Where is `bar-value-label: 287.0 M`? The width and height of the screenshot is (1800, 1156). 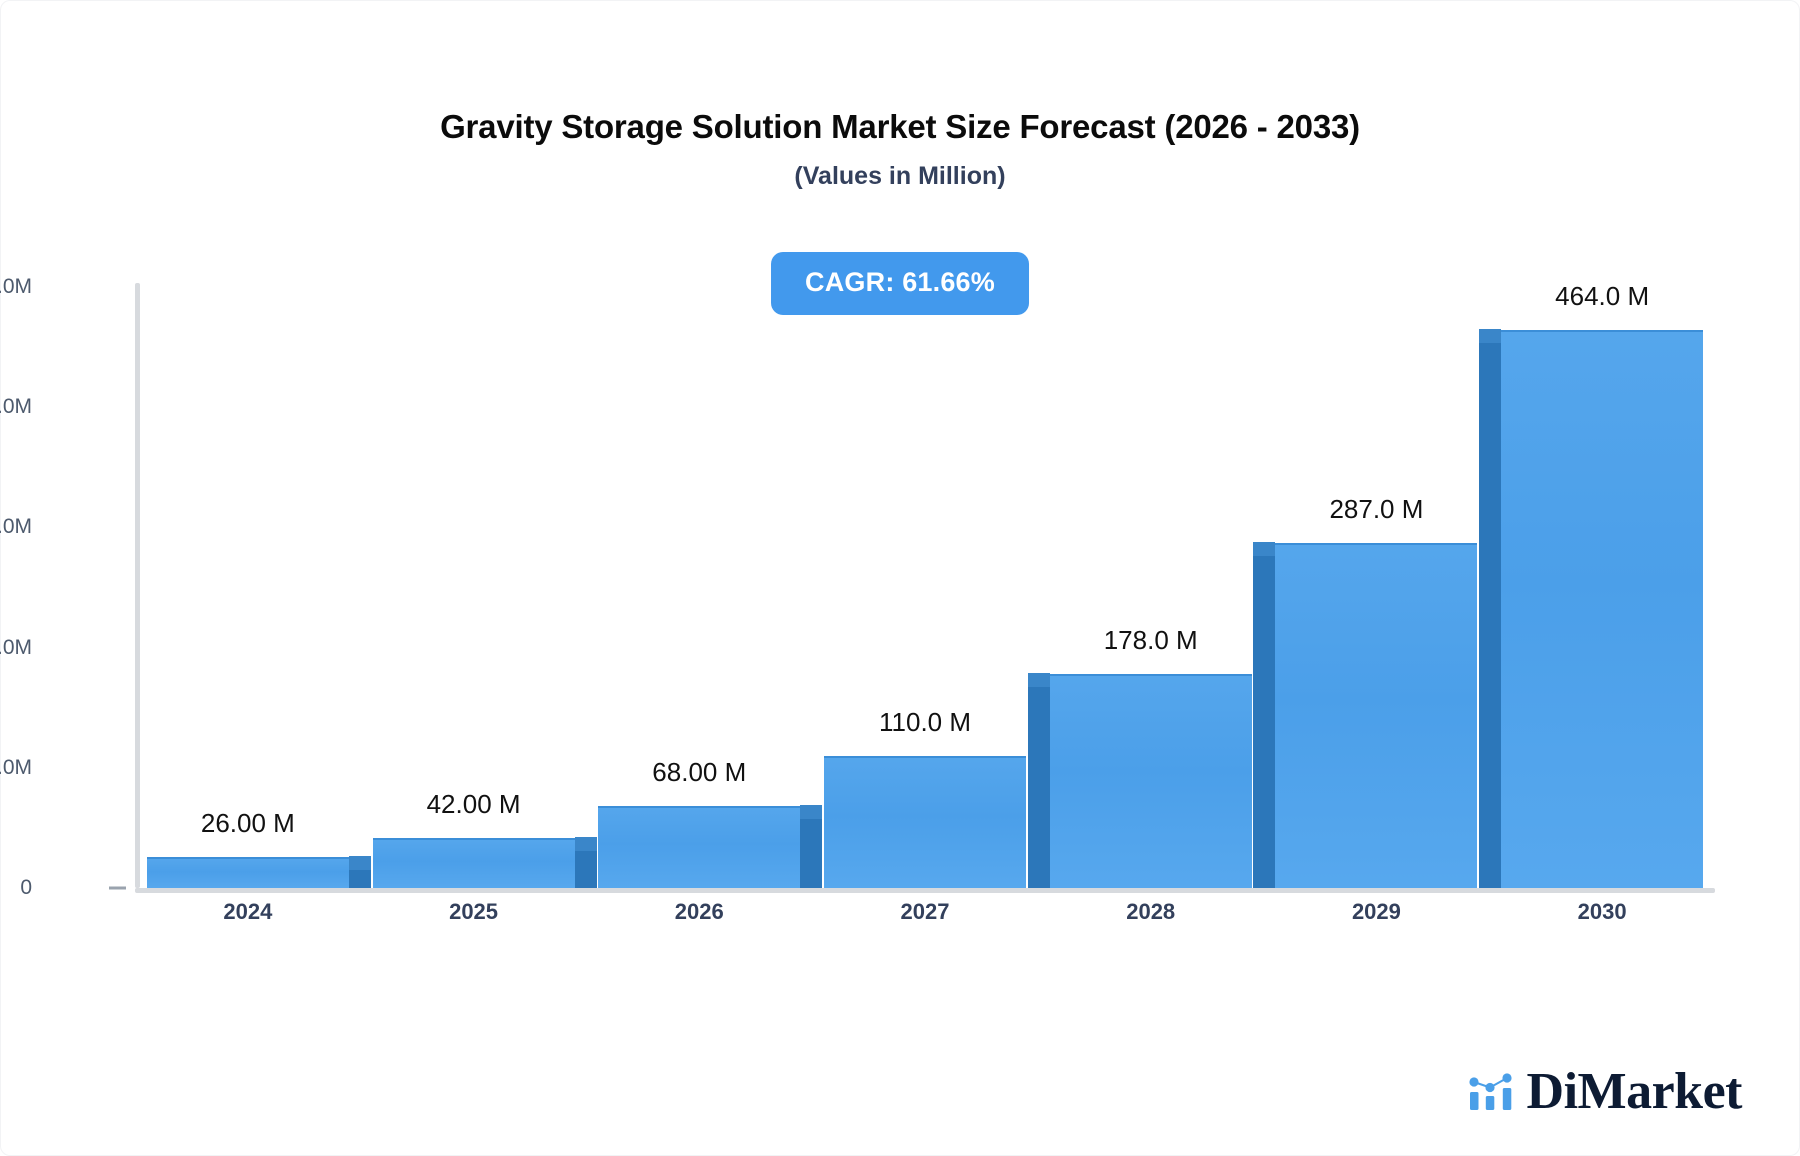 bar-value-label: 287.0 M is located at coordinates (1376, 509).